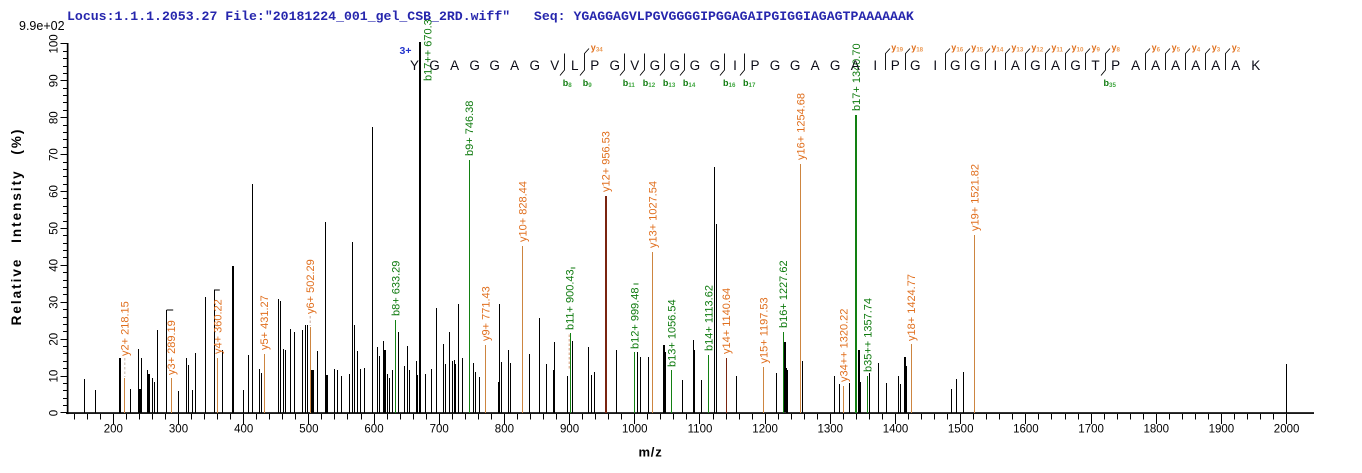 This screenshot has height=473, width=1362. I want to click on svg-text: y10+ 828.44, so click(524, 211).